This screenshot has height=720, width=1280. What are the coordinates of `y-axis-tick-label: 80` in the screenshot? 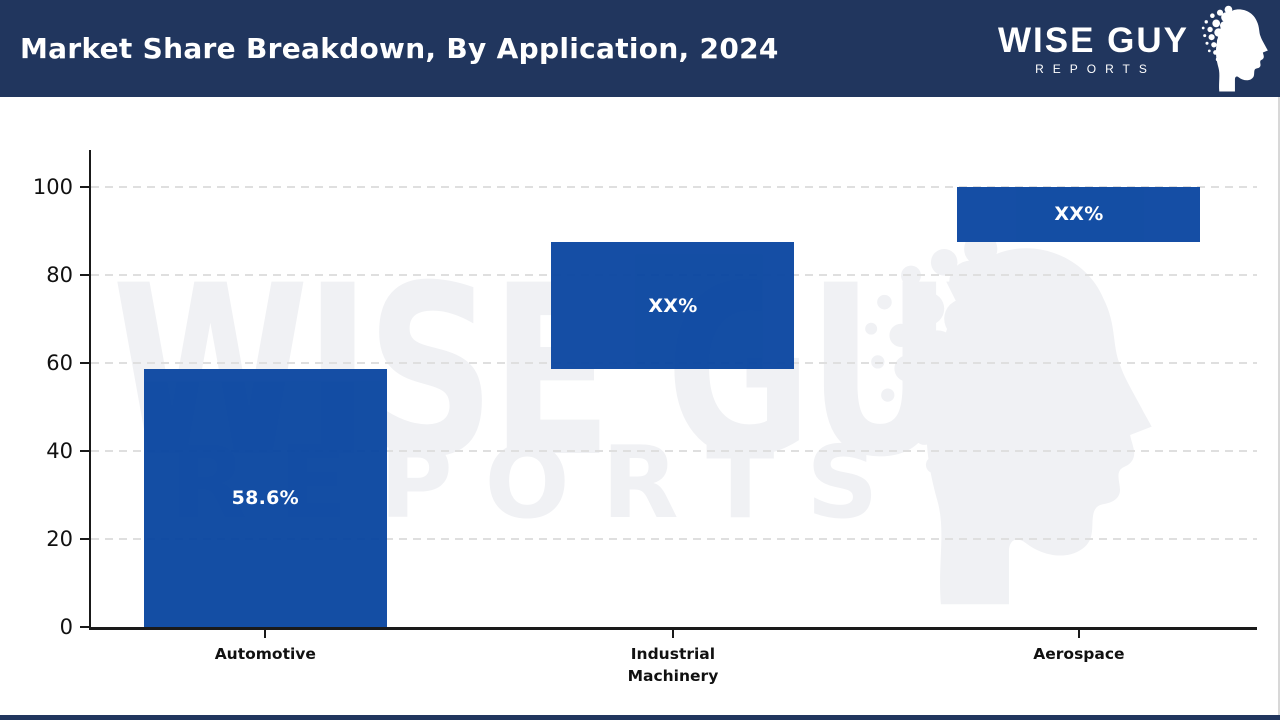 It's located at (59, 274).